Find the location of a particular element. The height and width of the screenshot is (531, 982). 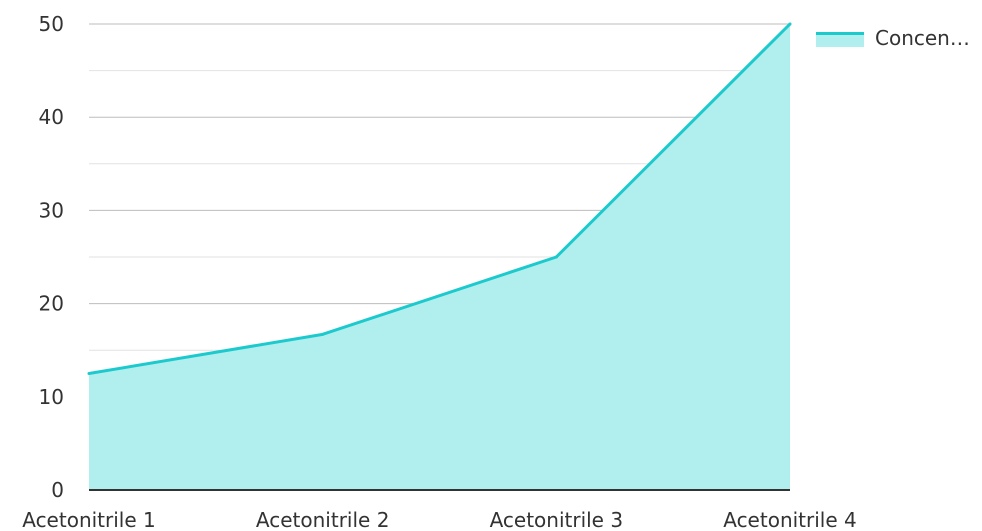

x-tick-label: Acetonitrile 1 is located at coordinates (89, 519).